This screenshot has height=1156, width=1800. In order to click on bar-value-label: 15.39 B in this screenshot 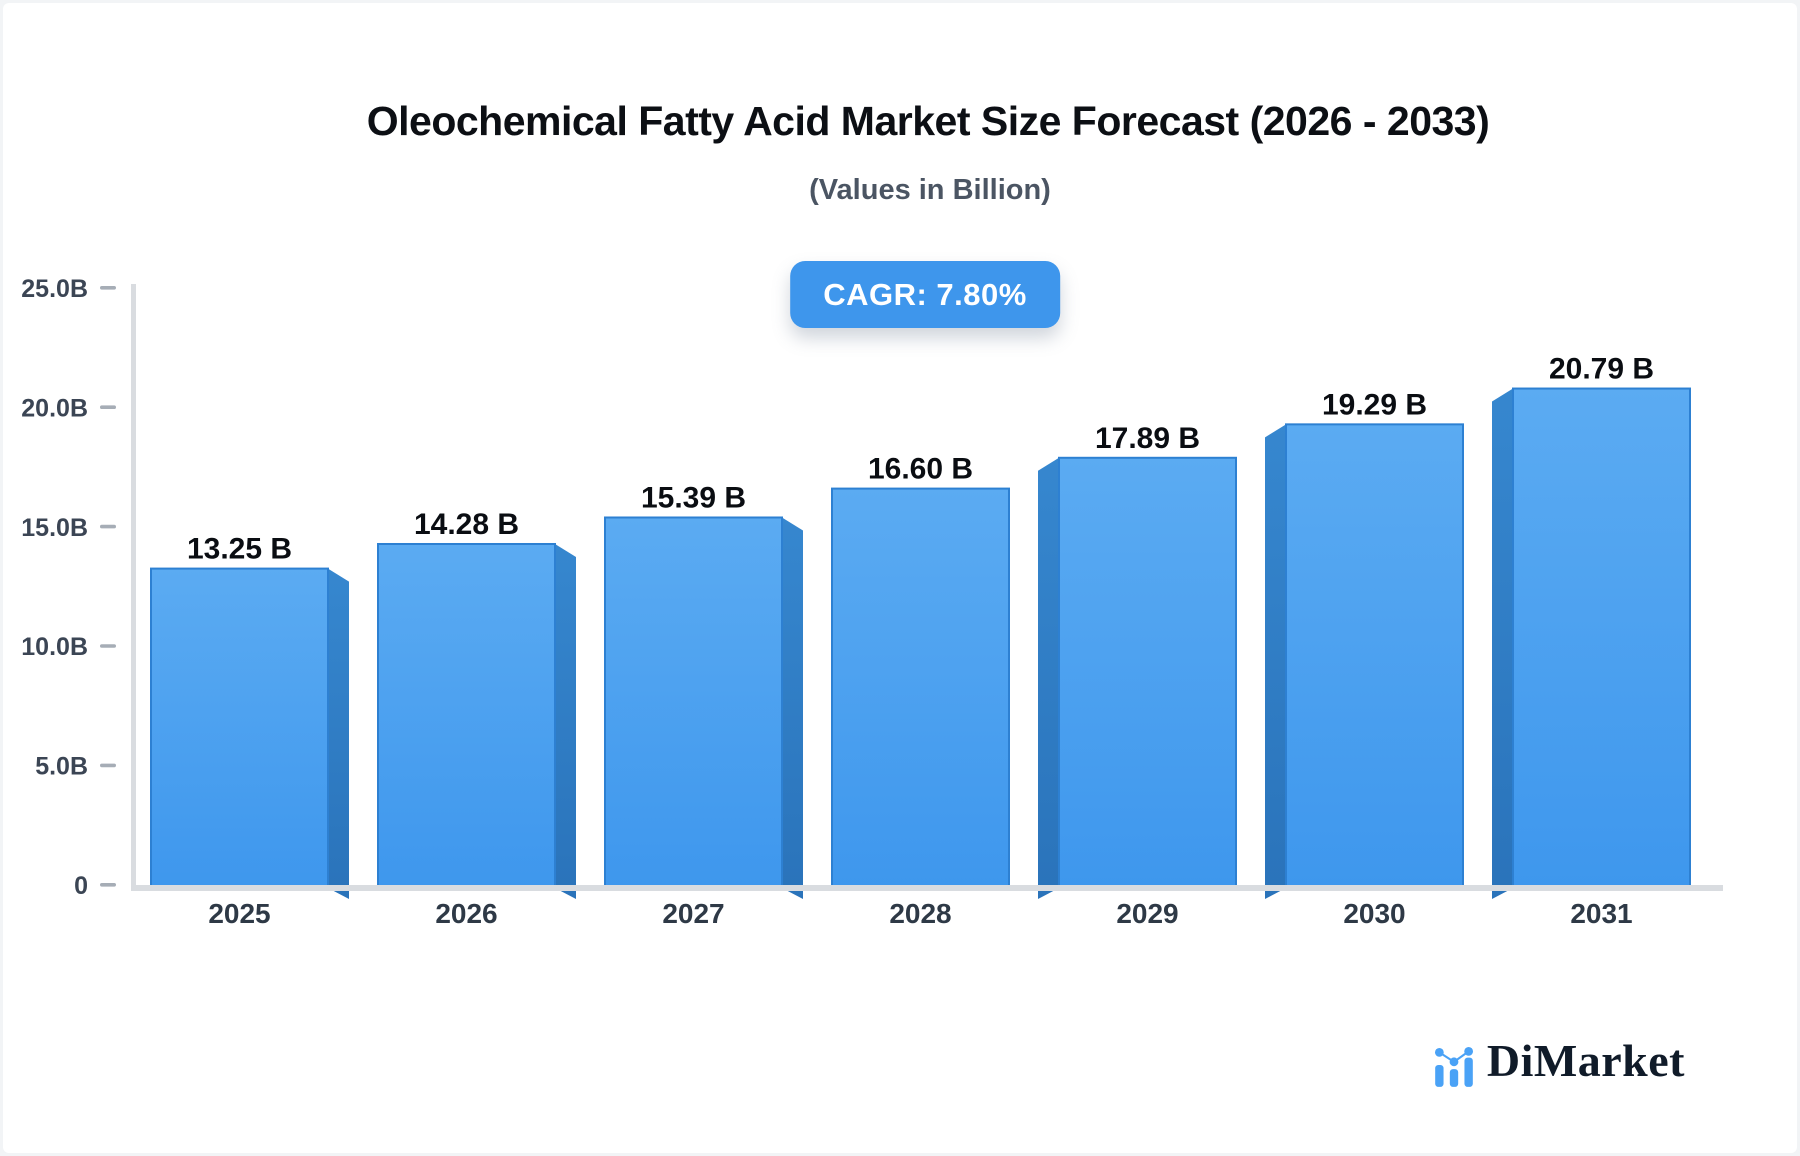, I will do `click(693, 497)`.